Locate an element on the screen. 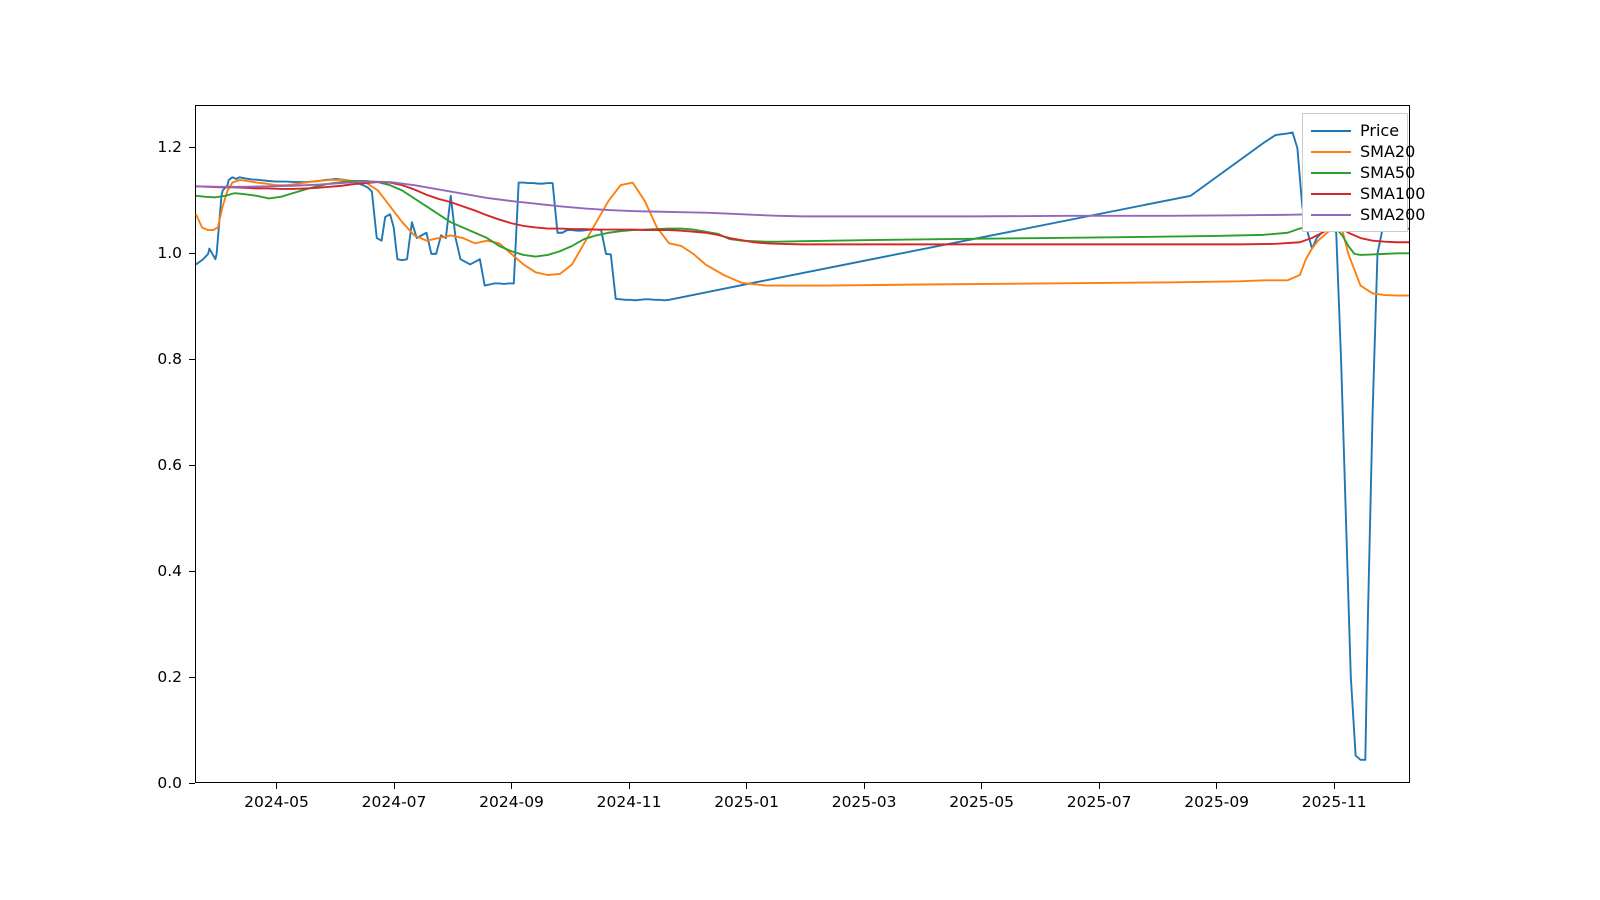 The width and height of the screenshot is (1600, 900). y-tick-label: 0.2 is located at coordinates (169, 677).